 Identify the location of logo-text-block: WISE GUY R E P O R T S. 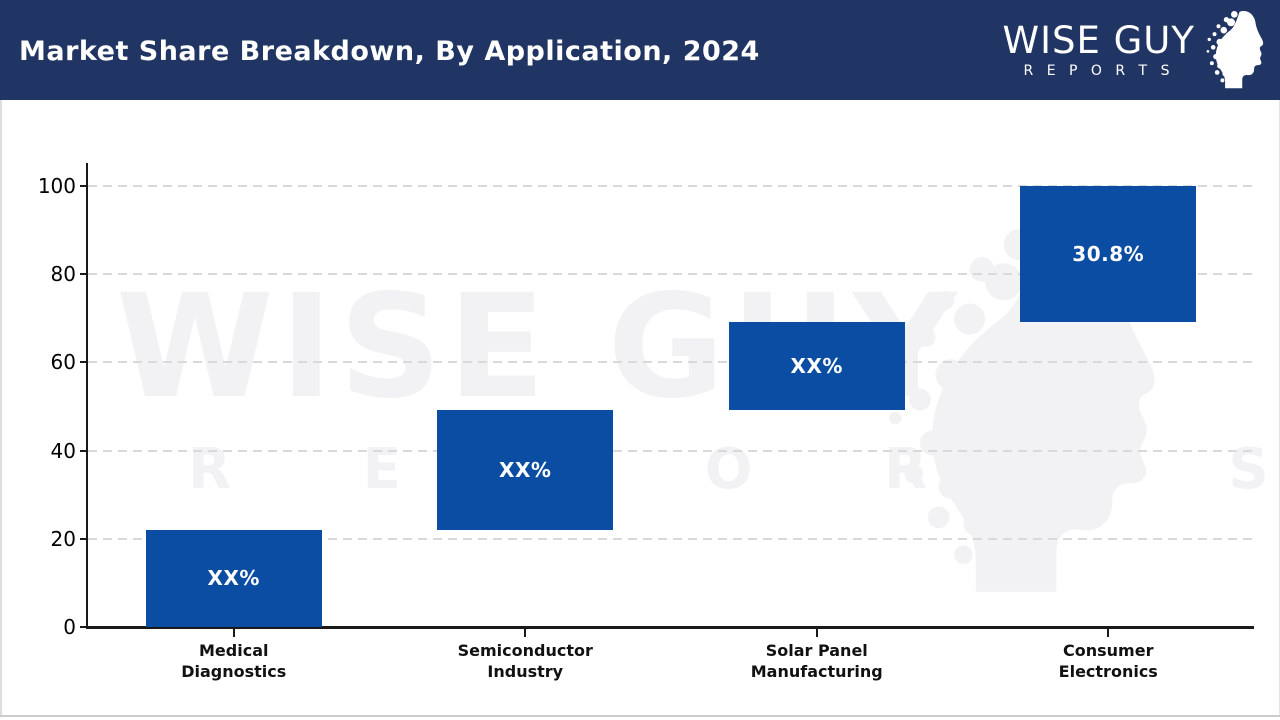
(1098, 49).